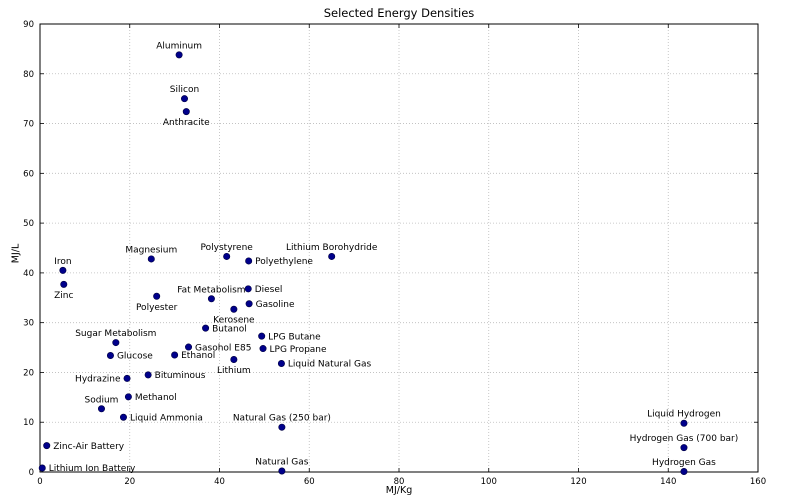 Image resolution: width=800 pixels, height=500 pixels. I want to click on point-label: Iron, so click(62, 262).